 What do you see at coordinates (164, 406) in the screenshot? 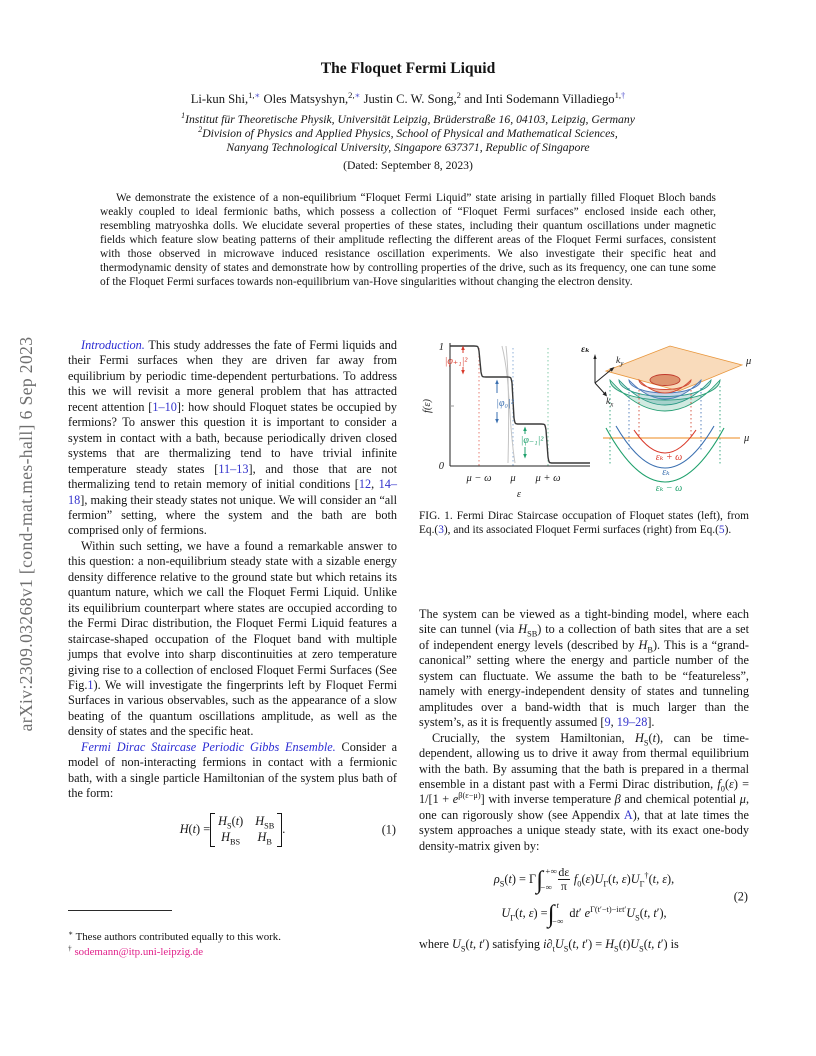
I see `citation-link: 1–10` at bounding box center [164, 406].